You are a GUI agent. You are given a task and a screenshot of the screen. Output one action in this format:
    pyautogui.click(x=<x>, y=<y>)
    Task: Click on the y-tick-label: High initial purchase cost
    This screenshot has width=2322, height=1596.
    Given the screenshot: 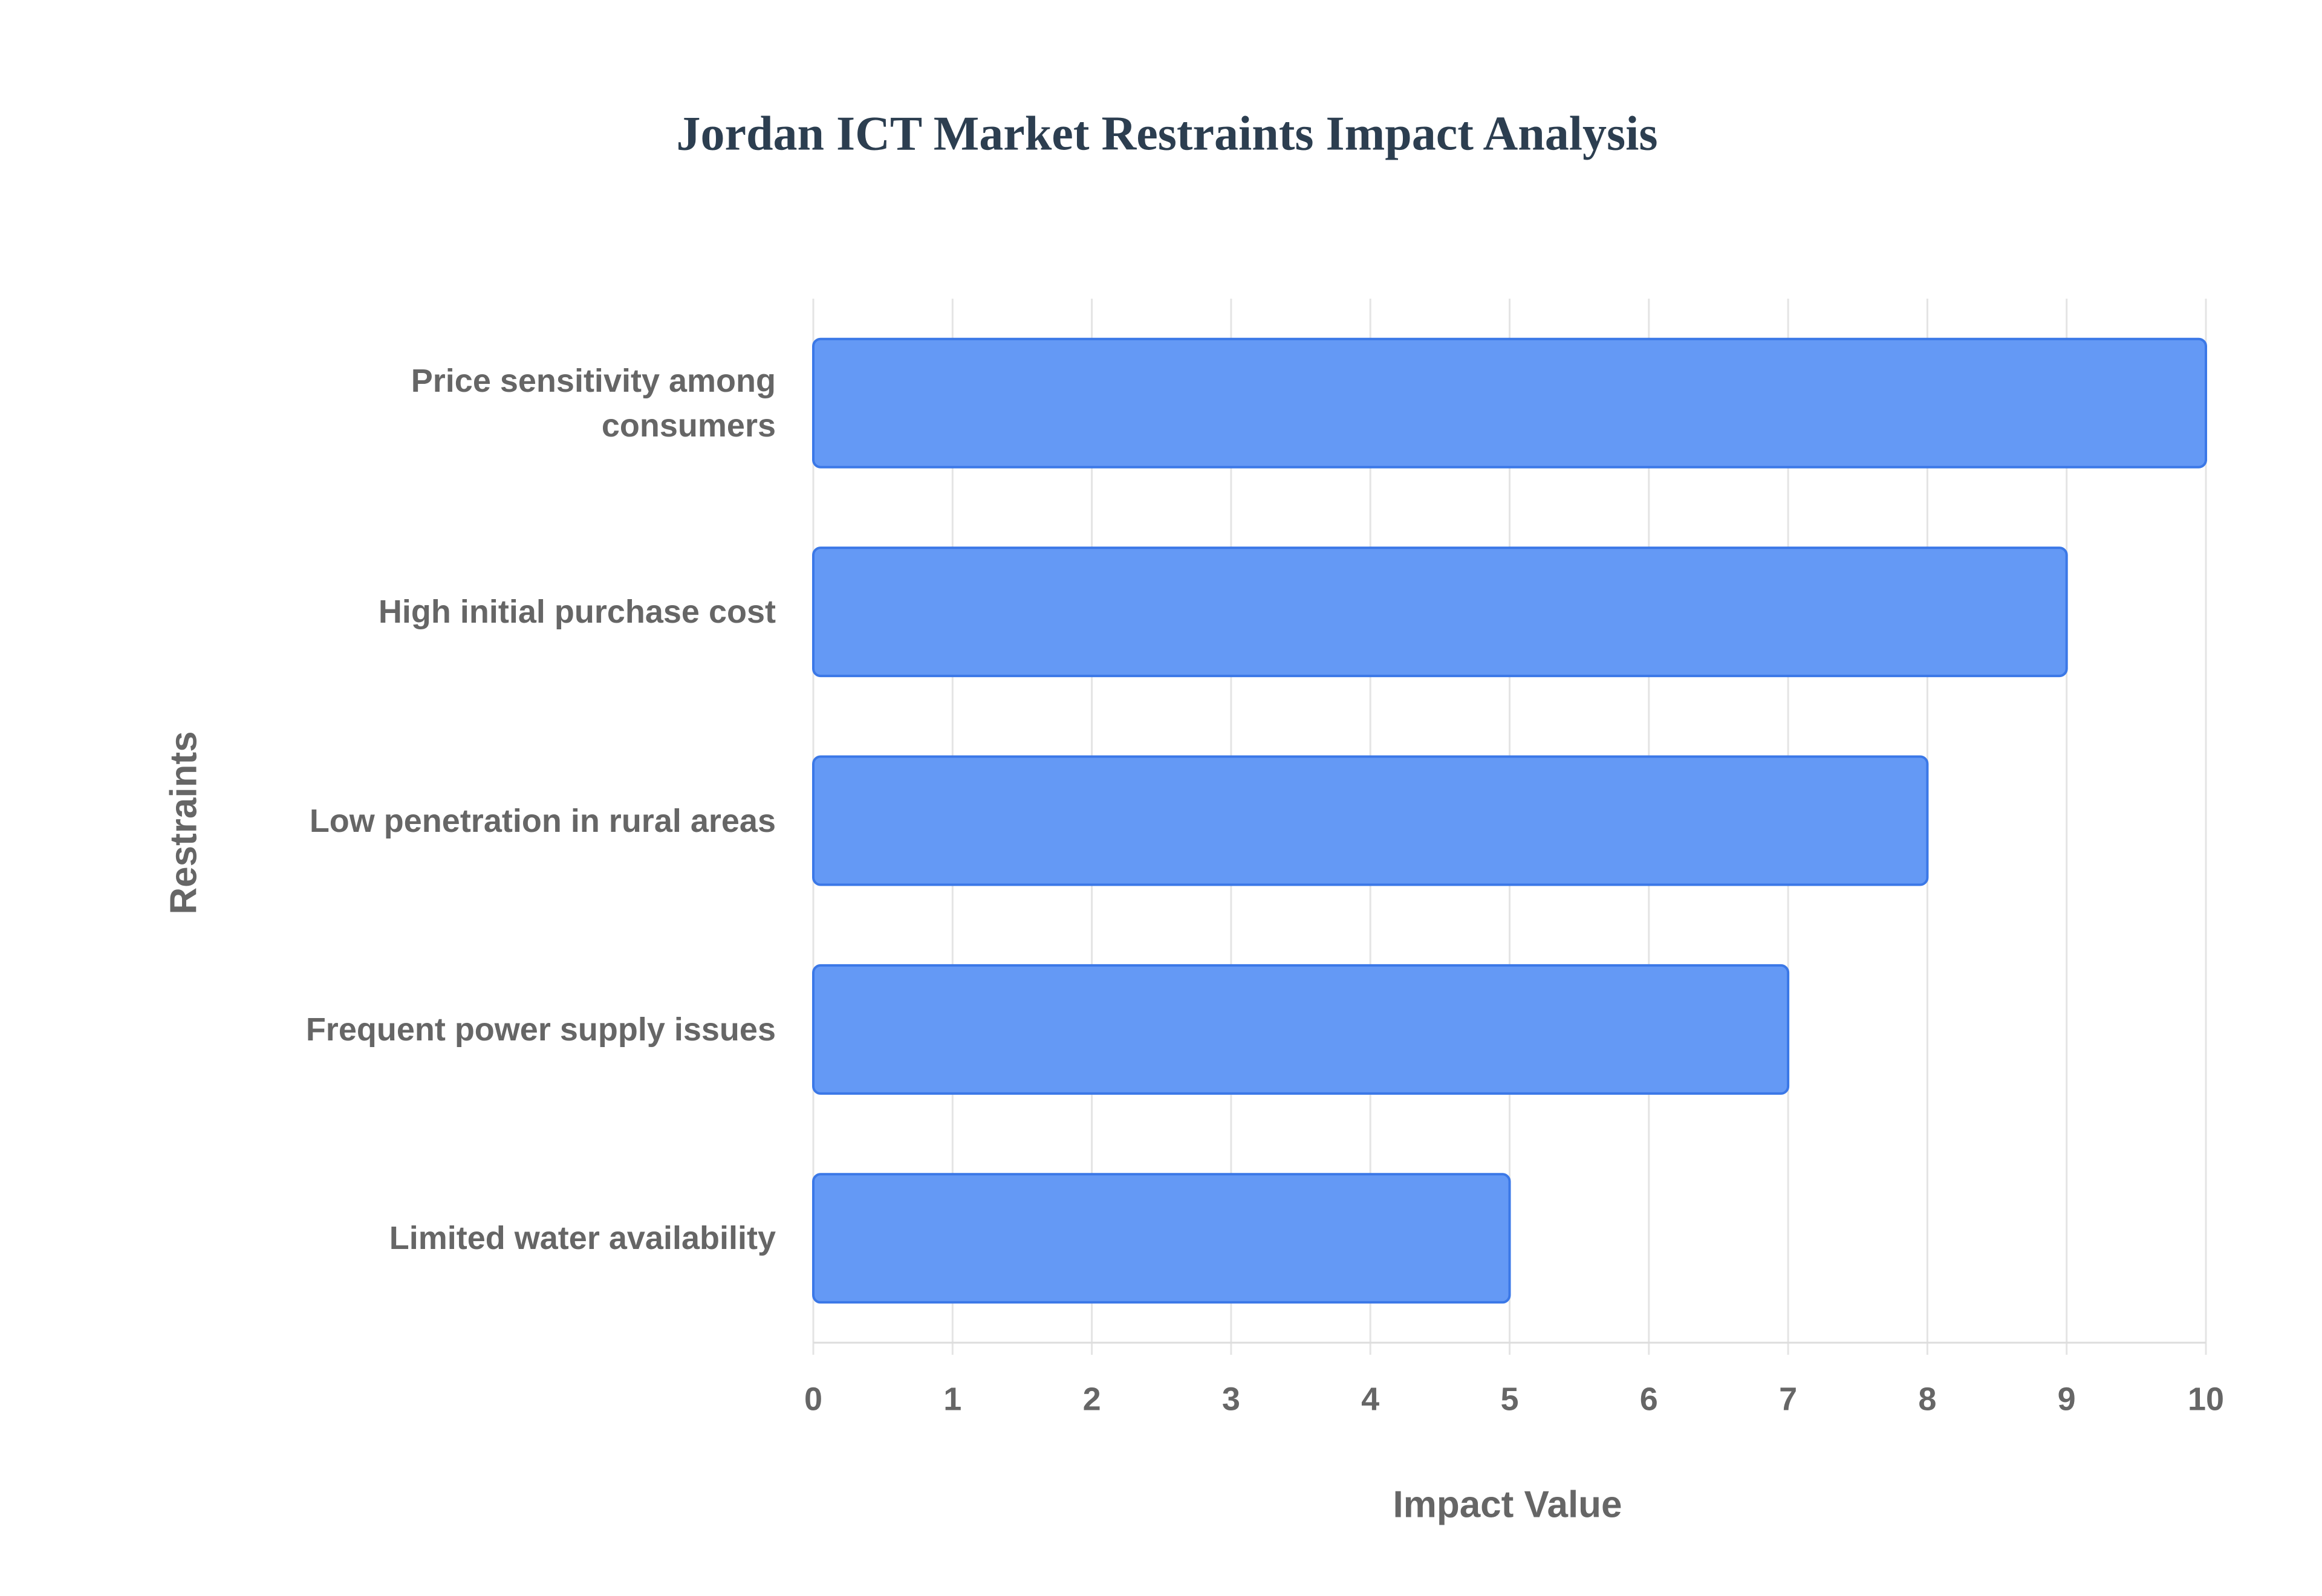 What is the action you would take?
    pyautogui.click(x=577, y=612)
    